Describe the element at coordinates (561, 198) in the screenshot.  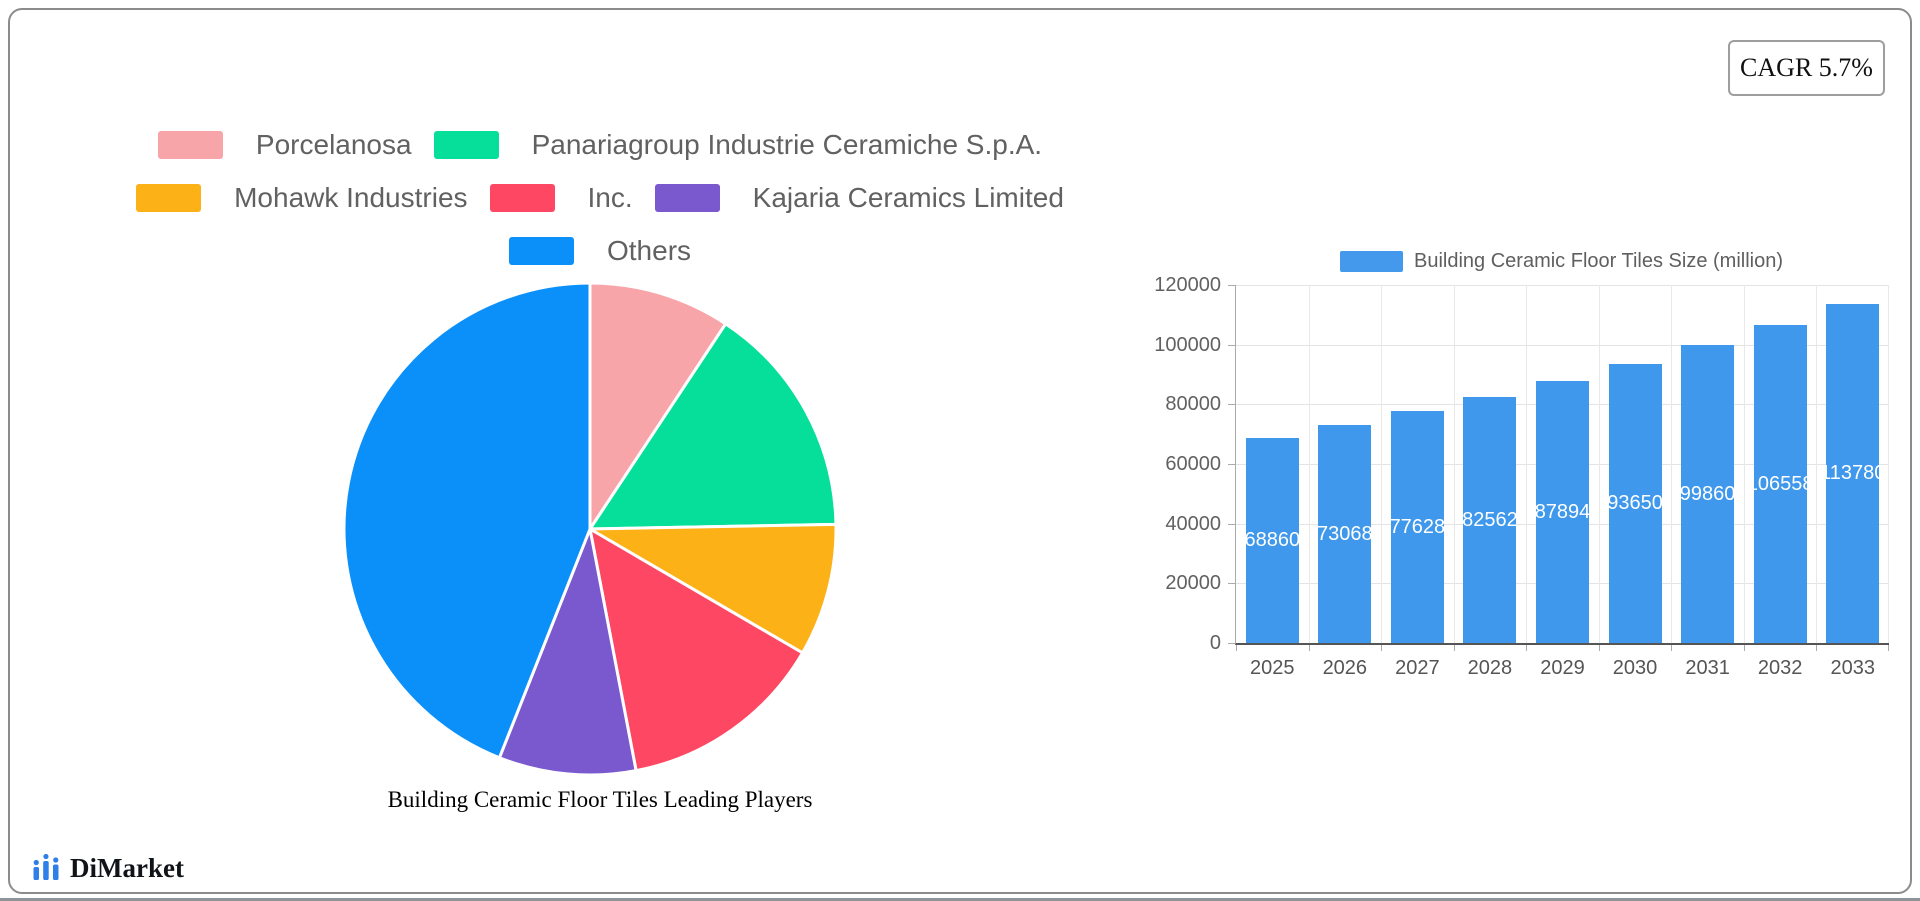
I see `legend-item-inc: Inc.` at that location.